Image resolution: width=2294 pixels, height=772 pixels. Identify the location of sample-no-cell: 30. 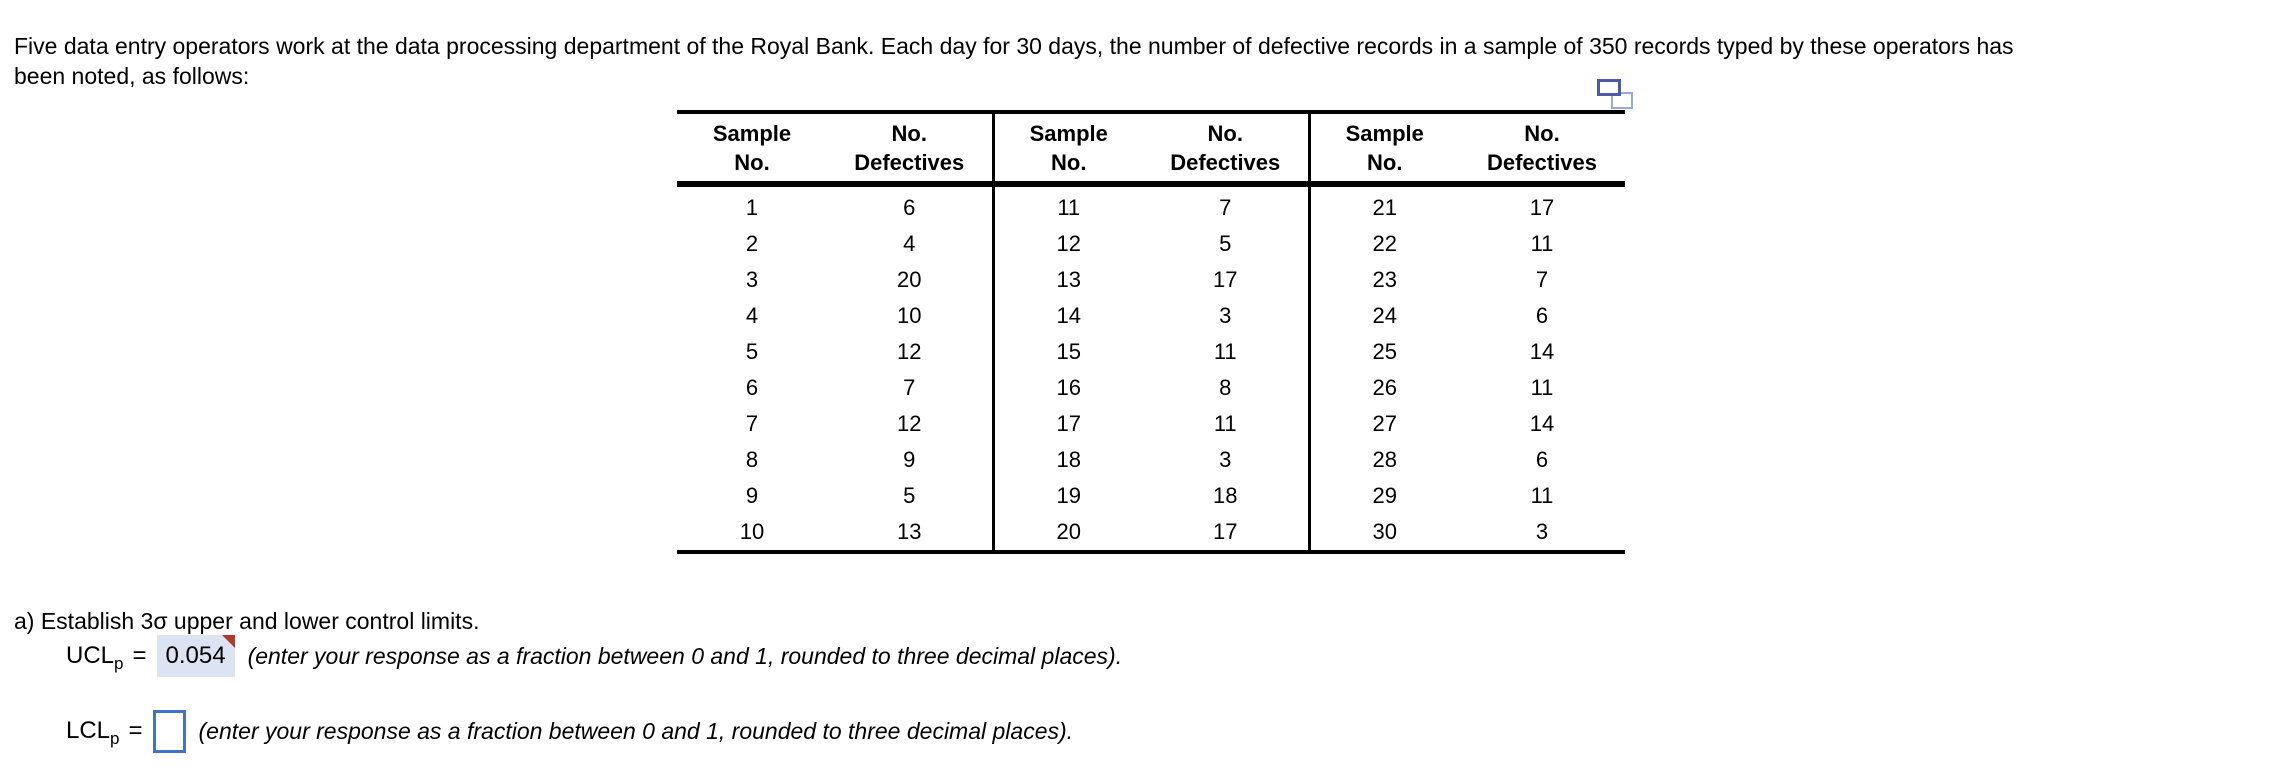
(1383, 533).